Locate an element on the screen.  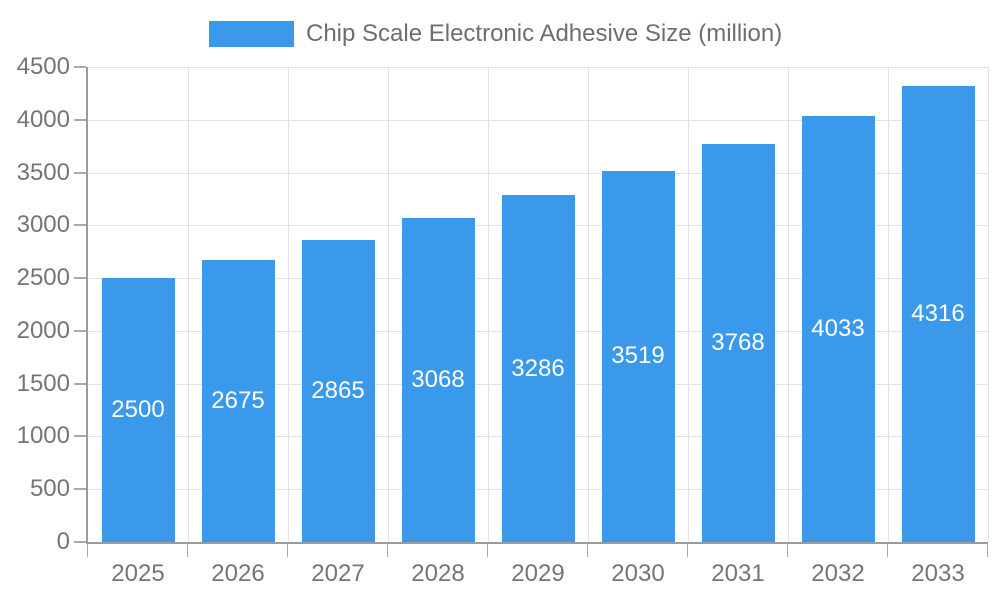
x-axis-category-label: 2028 is located at coordinates (438, 573).